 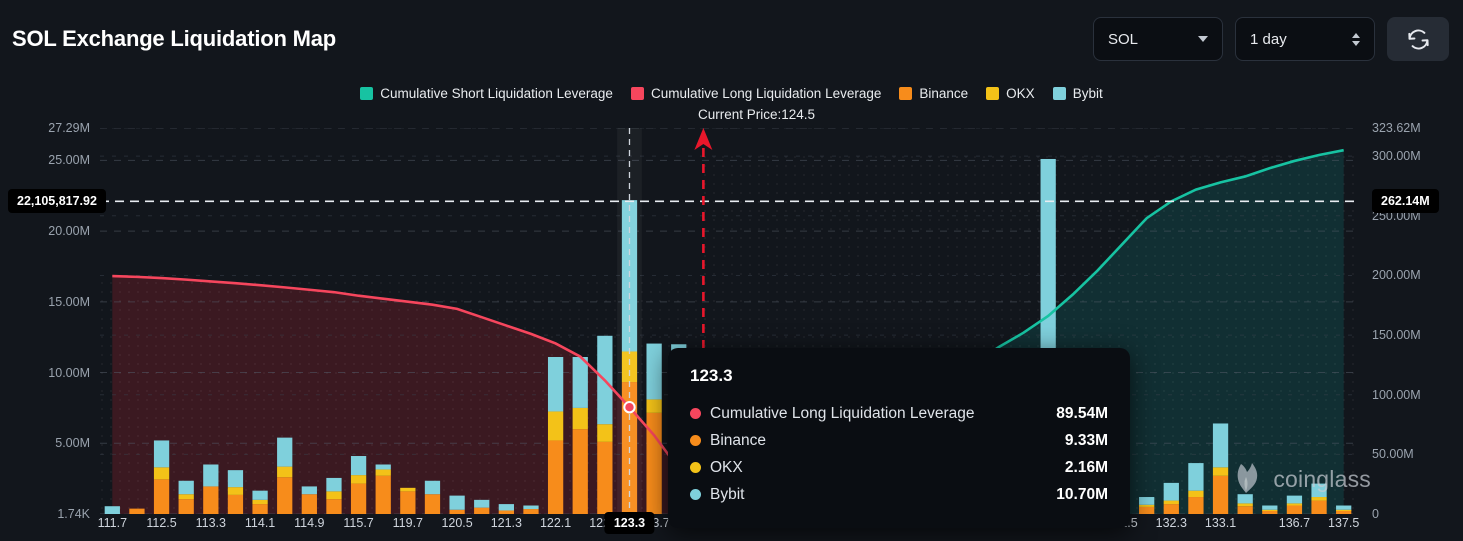 What do you see at coordinates (69, 128) in the screenshot?
I see `y-axis-left-tick: 27.29M` at bounding box center [69, 128].